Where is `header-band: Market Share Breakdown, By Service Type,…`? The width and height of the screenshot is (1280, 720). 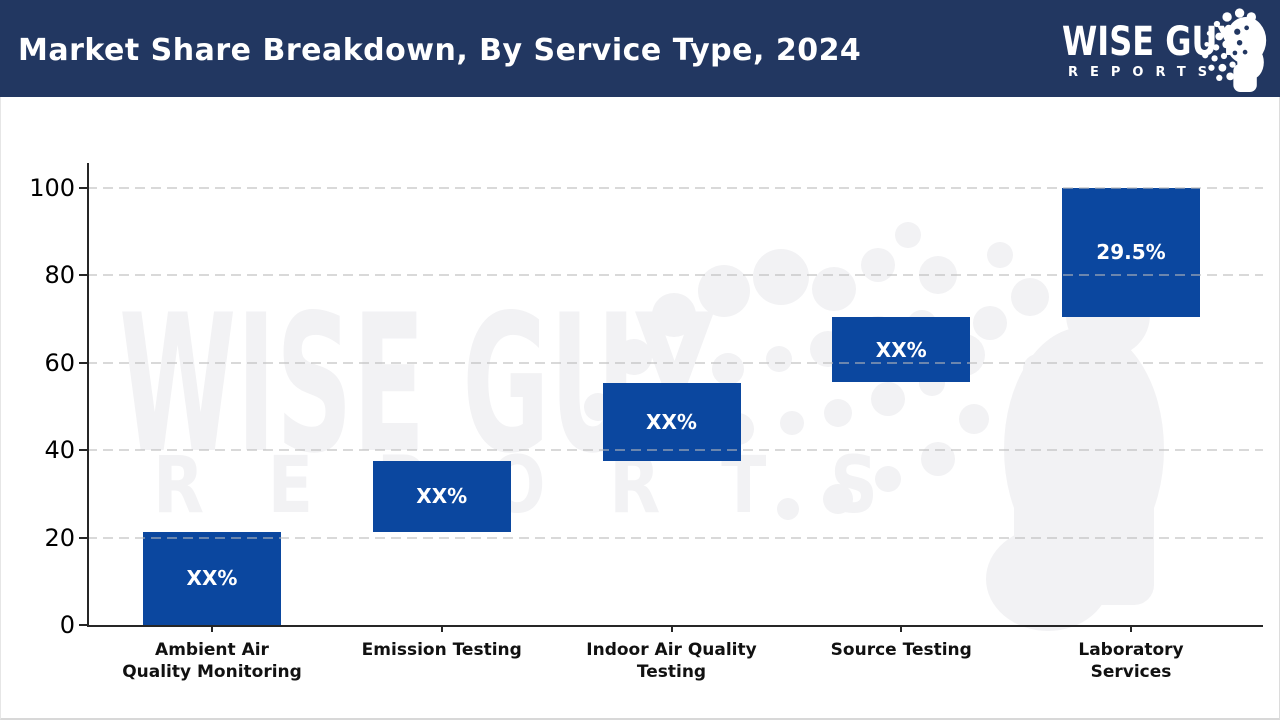 header-band: Market Share Breakdown, By Service Type,… is located at coordinates (640, 48).